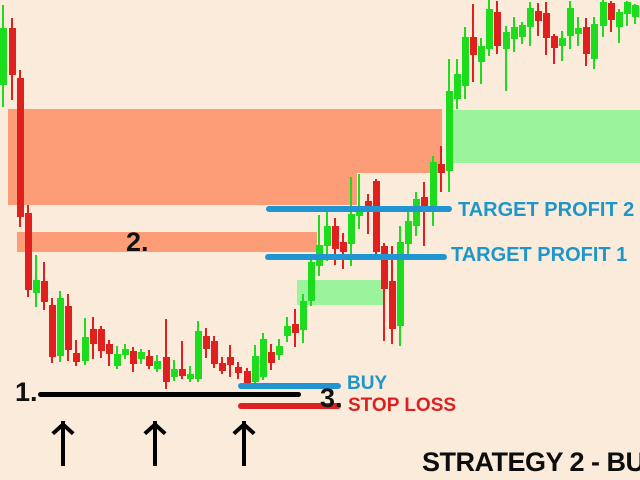 This screenshot has height=480, width=640. I want to click on supply-zone-main, so click(182, 157).